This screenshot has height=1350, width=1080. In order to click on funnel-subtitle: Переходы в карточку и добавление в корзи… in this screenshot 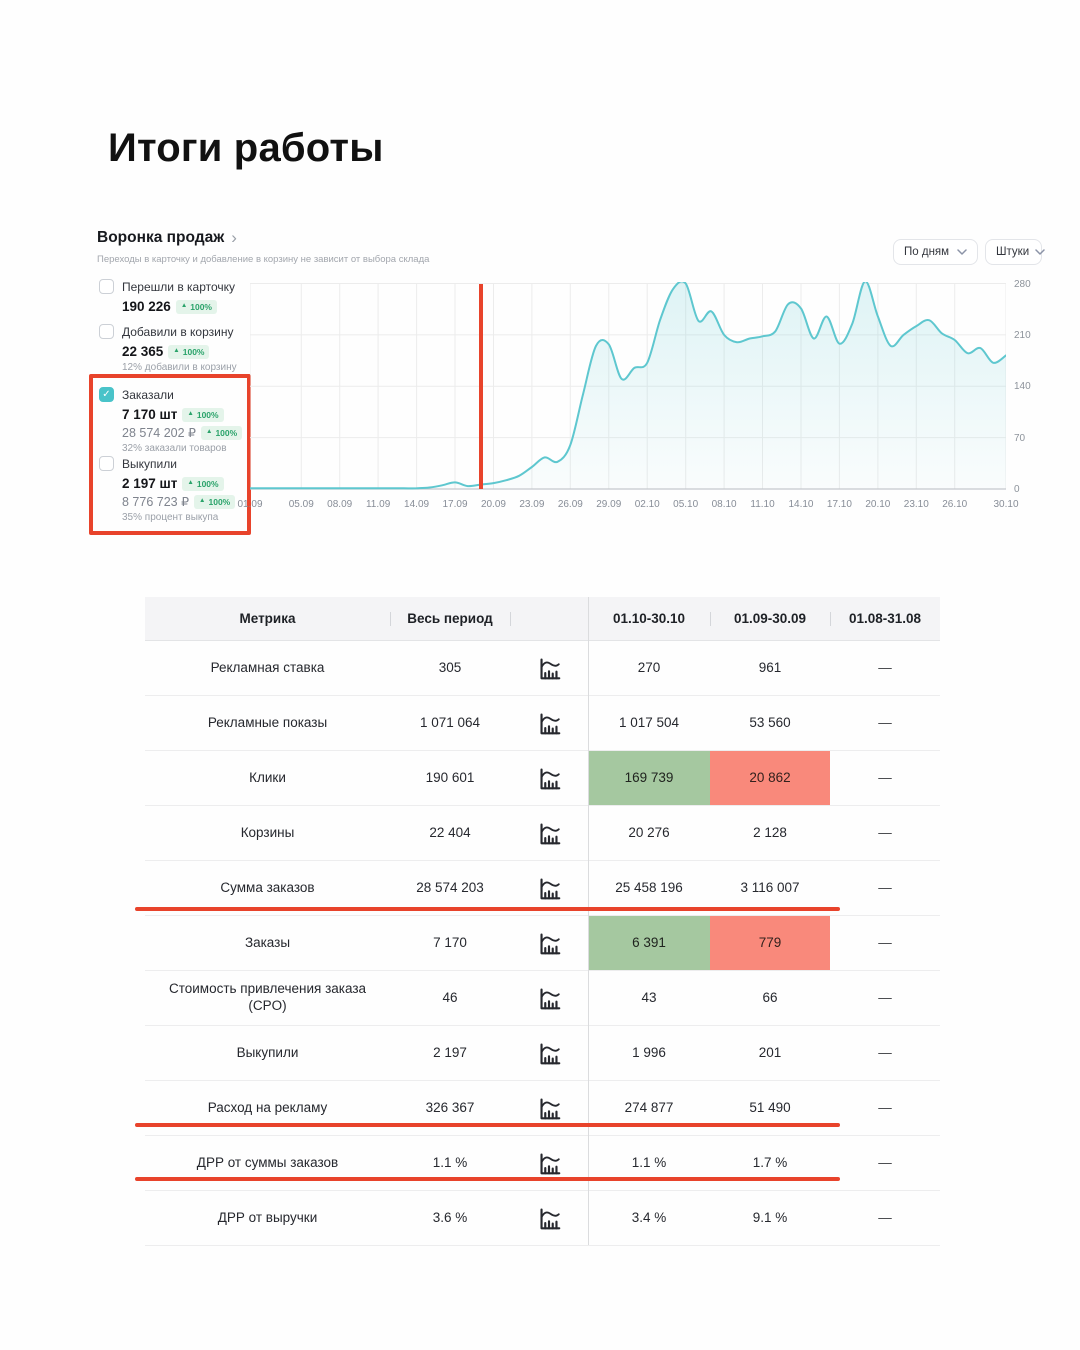, I will do `click(263, 259)`.